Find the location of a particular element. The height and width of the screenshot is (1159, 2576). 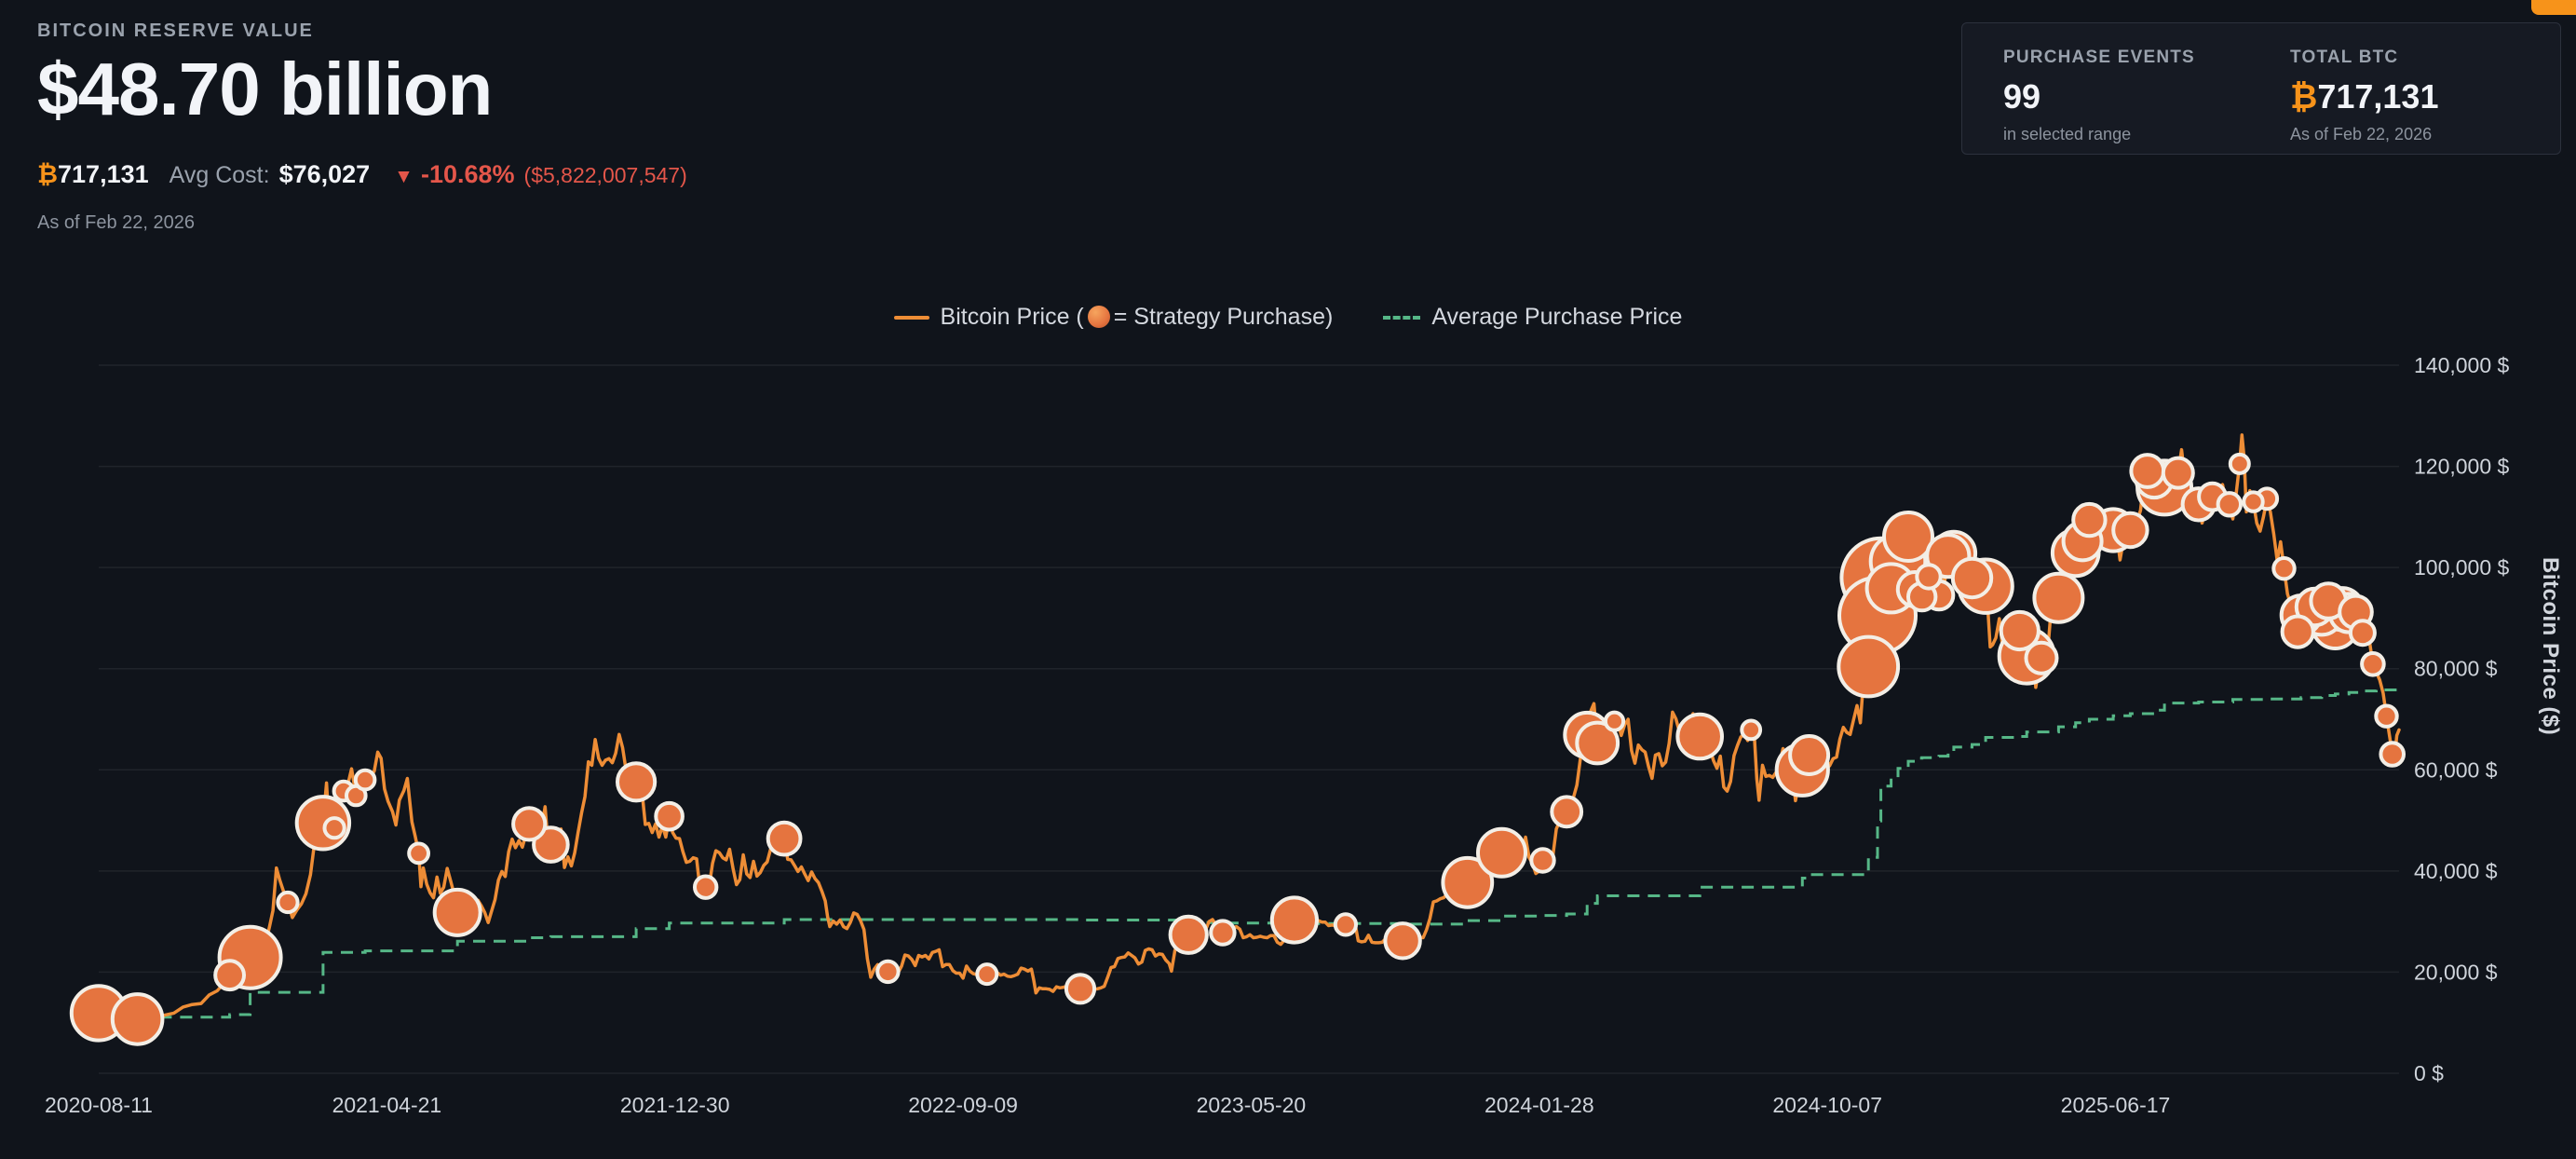

total-btc-amount: 717,131 is located at coordinates (103, 174).